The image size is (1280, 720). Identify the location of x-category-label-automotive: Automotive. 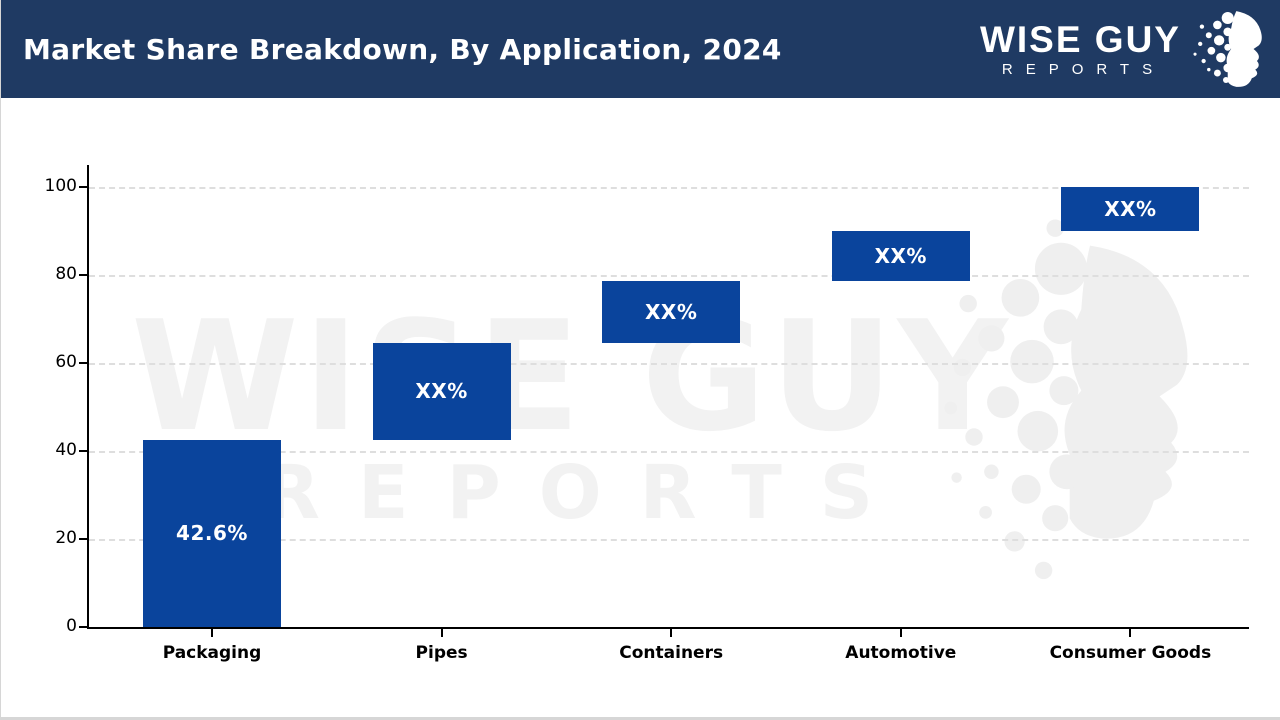
(901, 653).